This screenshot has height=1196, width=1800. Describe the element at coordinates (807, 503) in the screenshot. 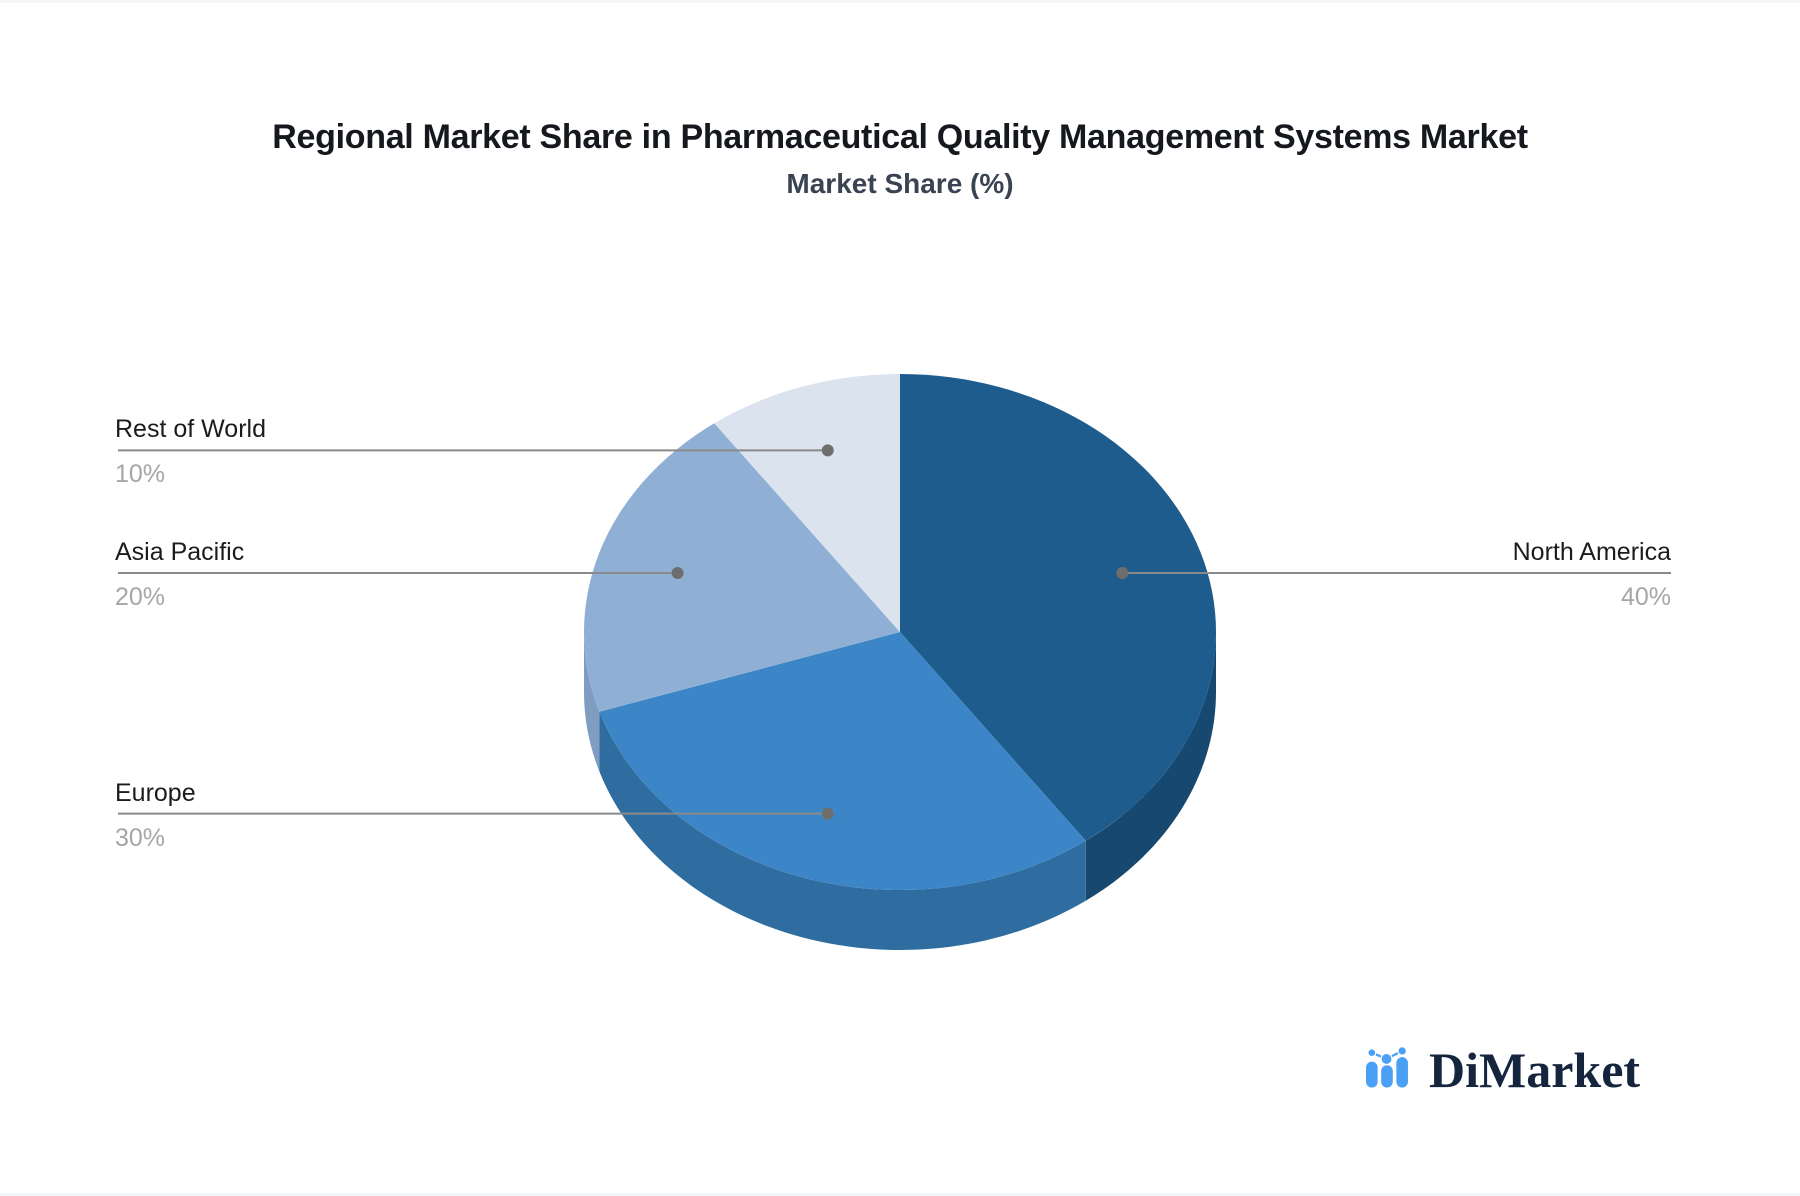

I see `pie-slice-rest-of-world` at that location.